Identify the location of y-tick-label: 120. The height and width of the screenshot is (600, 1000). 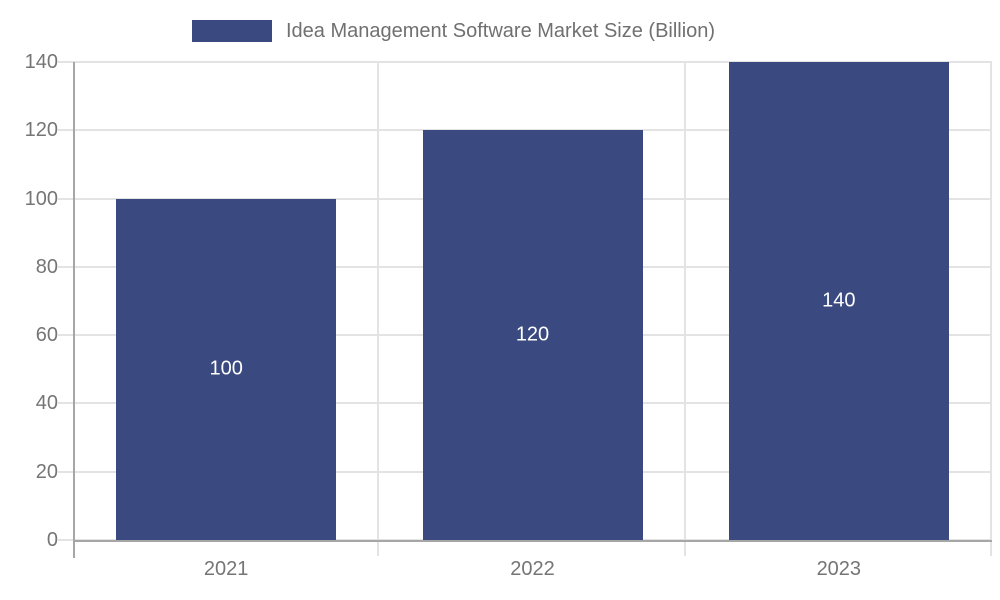
(41, 130).